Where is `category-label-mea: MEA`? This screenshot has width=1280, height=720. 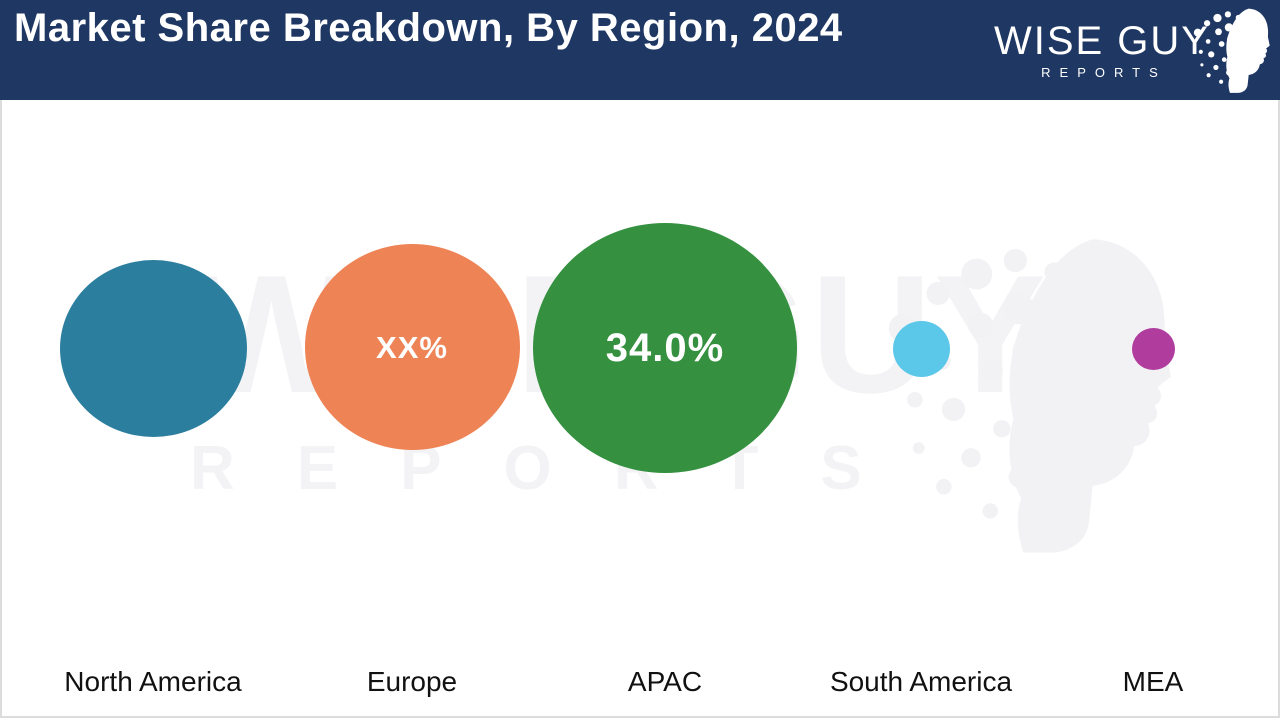
category-label-mea: MEA is located at coordinates (1153, 681).